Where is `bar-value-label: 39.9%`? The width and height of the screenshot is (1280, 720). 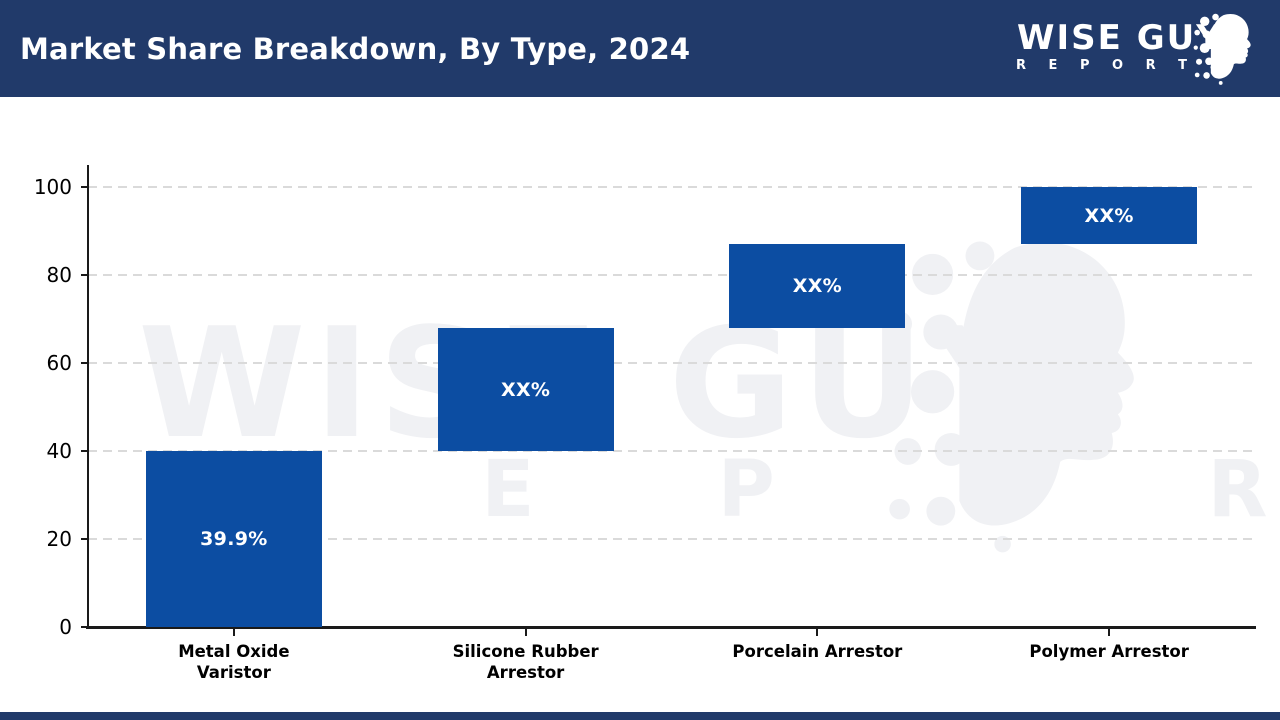
bar-value-label: 39.9% is located at coordinates (234, 539).